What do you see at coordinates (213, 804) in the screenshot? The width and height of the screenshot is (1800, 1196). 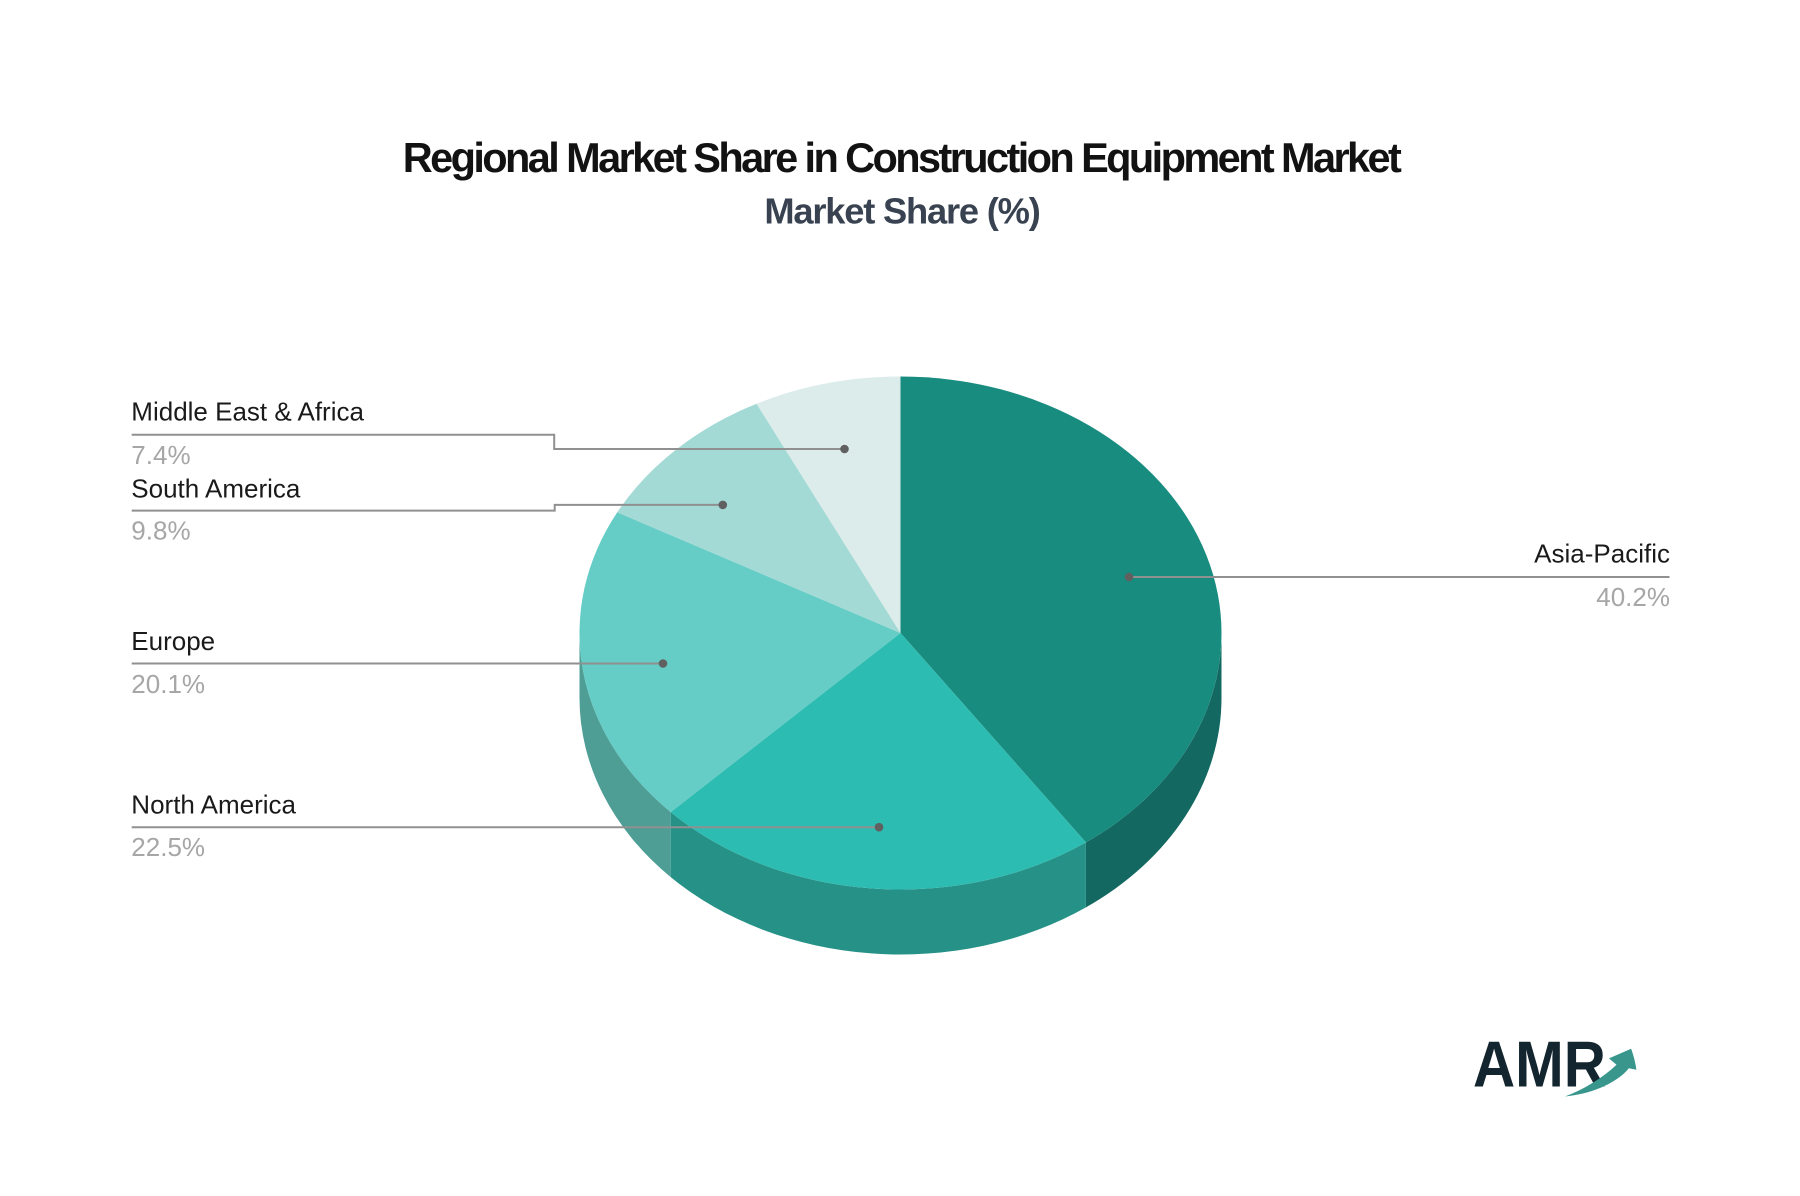 I see `svg-text: North America` at bounding box center [213, 804].